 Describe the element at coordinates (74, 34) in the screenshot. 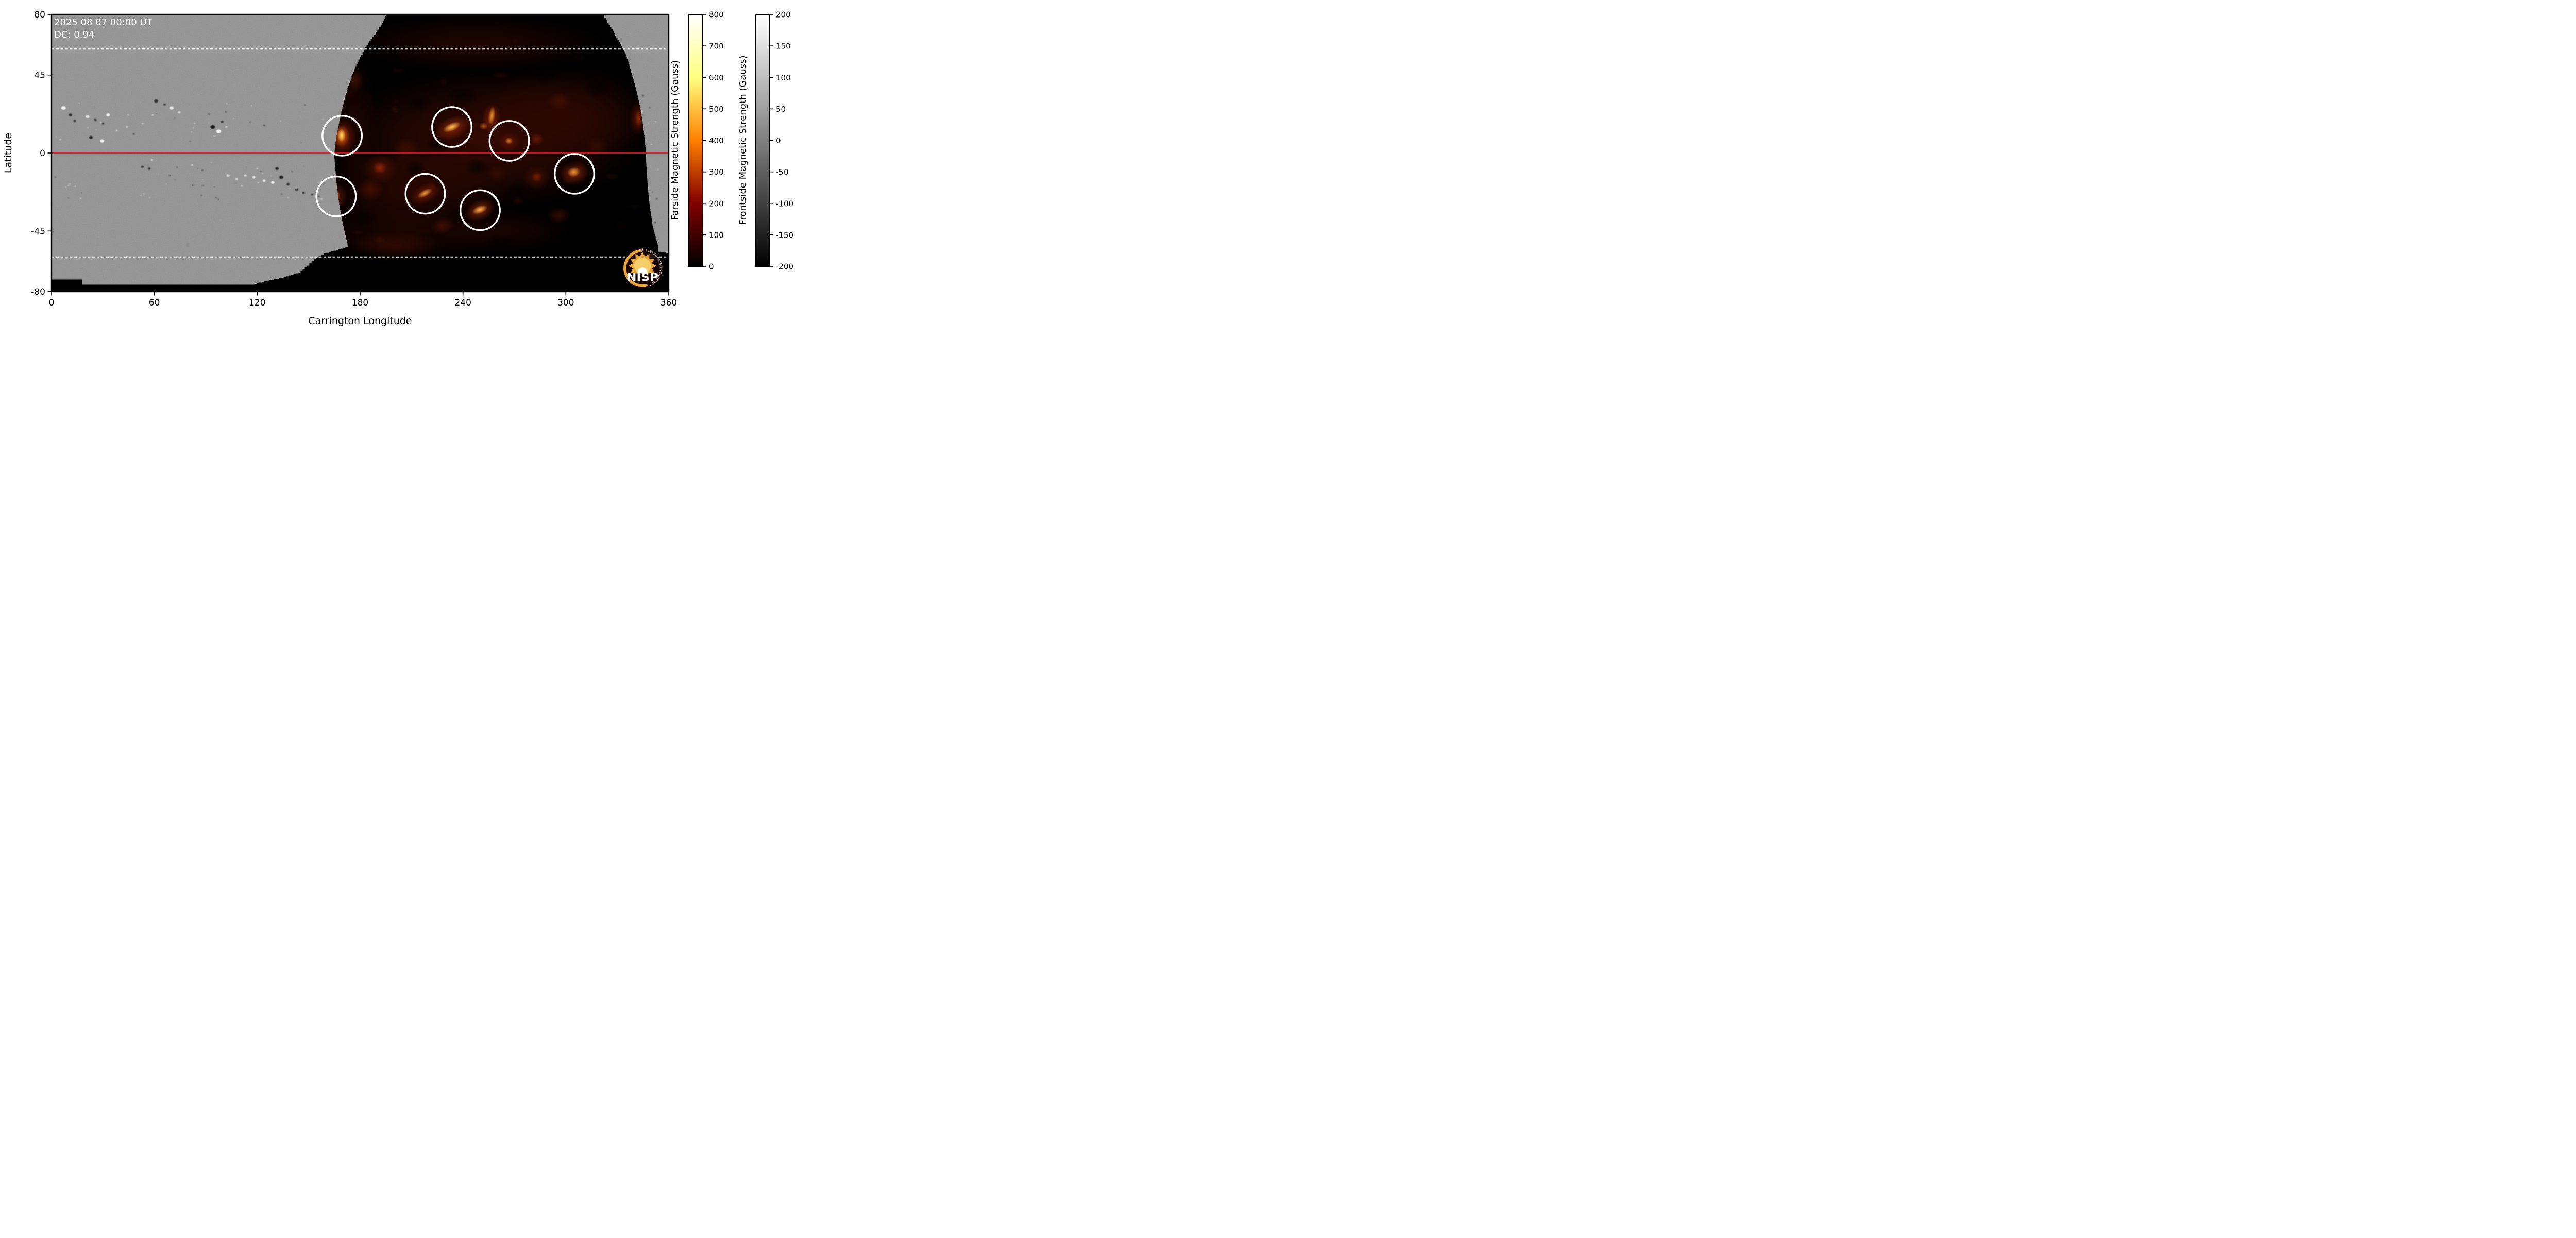

I see `dc-label: DC: 0.94` at that location.